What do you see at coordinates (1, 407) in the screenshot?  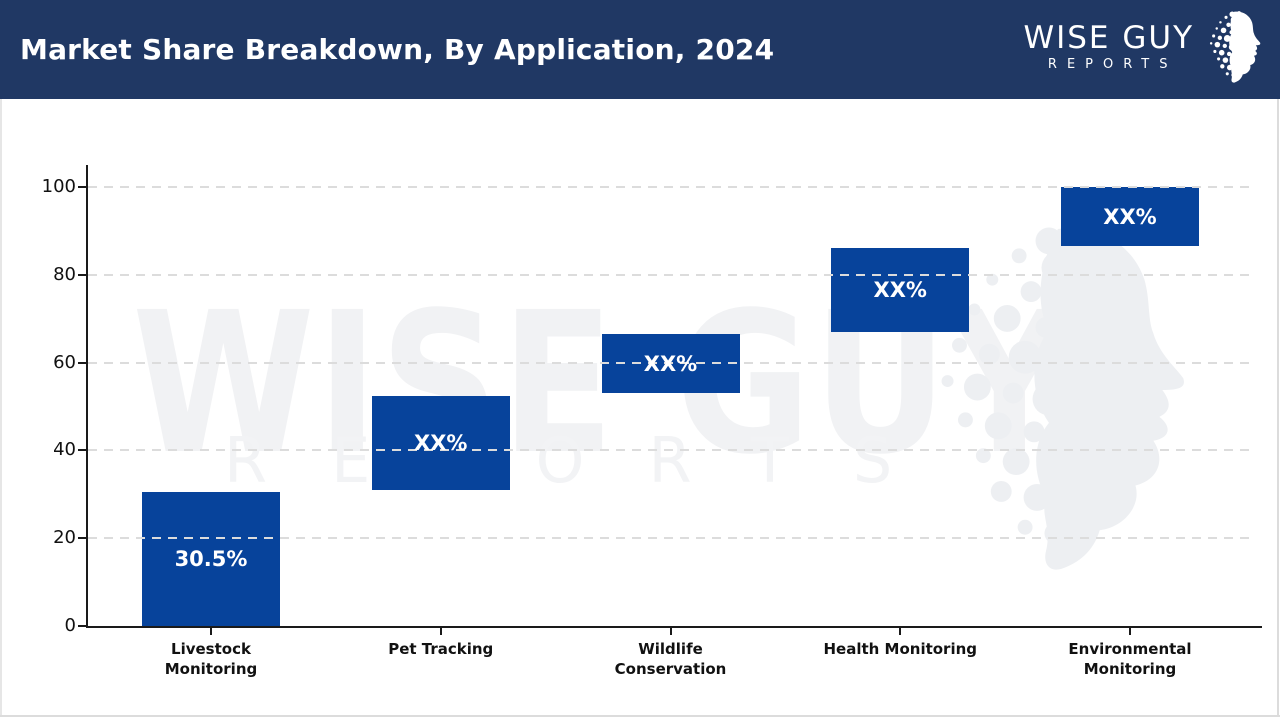 I see `left-border` at bounding box center [1, 407].